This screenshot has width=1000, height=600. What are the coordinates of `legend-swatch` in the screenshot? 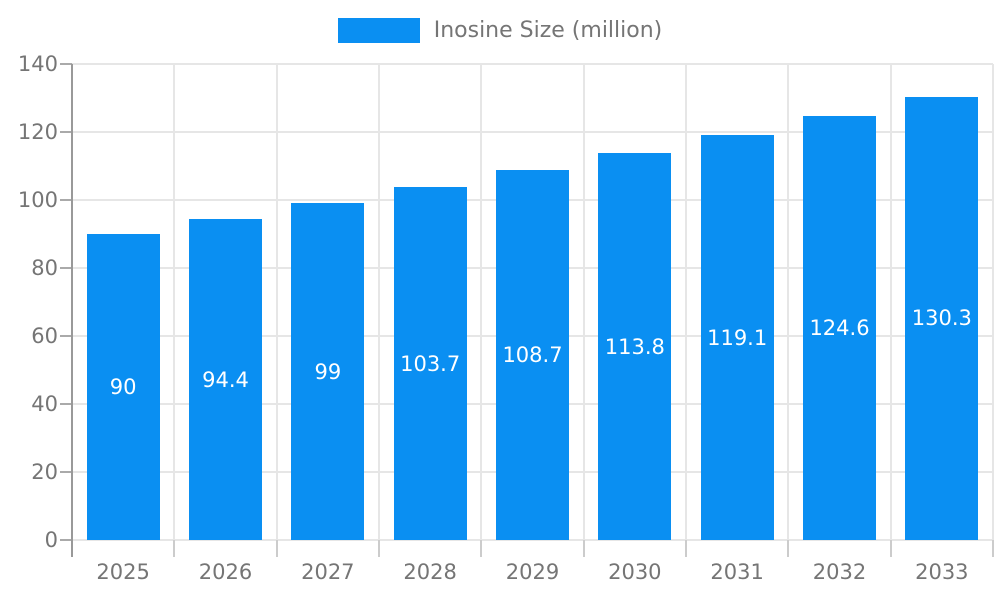 It's located at (378, 30).